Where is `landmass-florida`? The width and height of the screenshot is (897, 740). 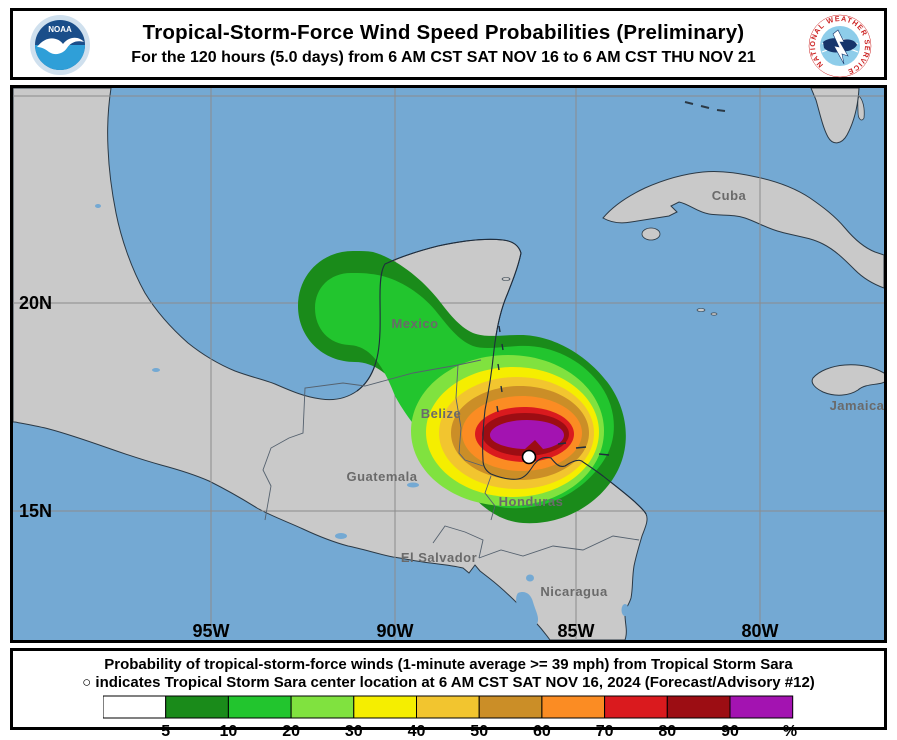 landmass-florida is located at coordinates (835, 116).